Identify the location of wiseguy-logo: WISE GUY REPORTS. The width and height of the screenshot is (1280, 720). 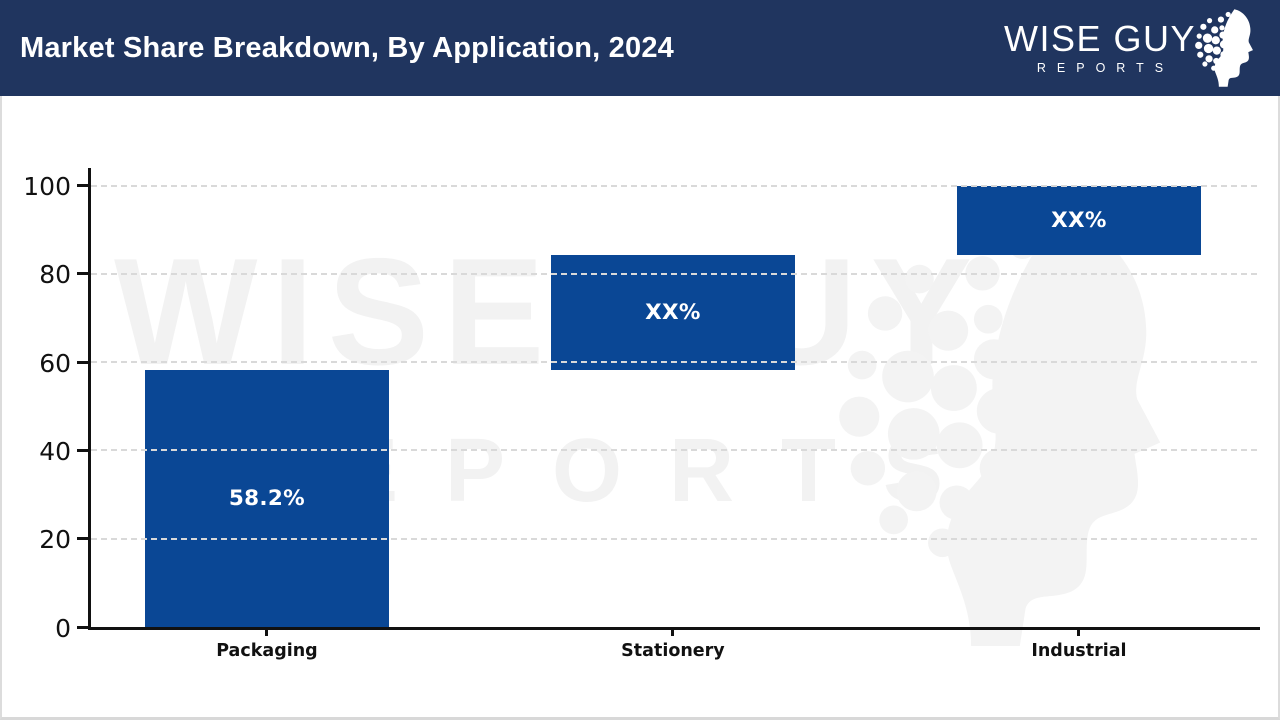
(1129, 48).